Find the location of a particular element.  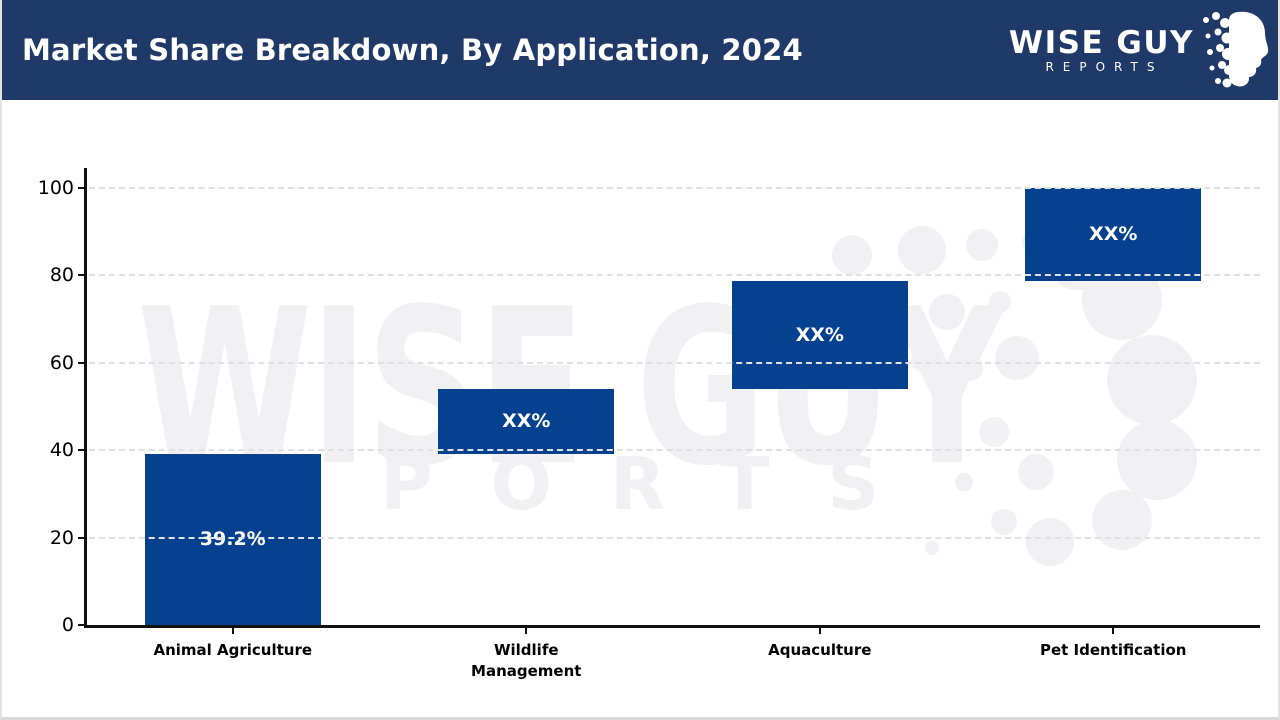

x-axis-label: Wildlife Management is located at coordinates (526, 660).